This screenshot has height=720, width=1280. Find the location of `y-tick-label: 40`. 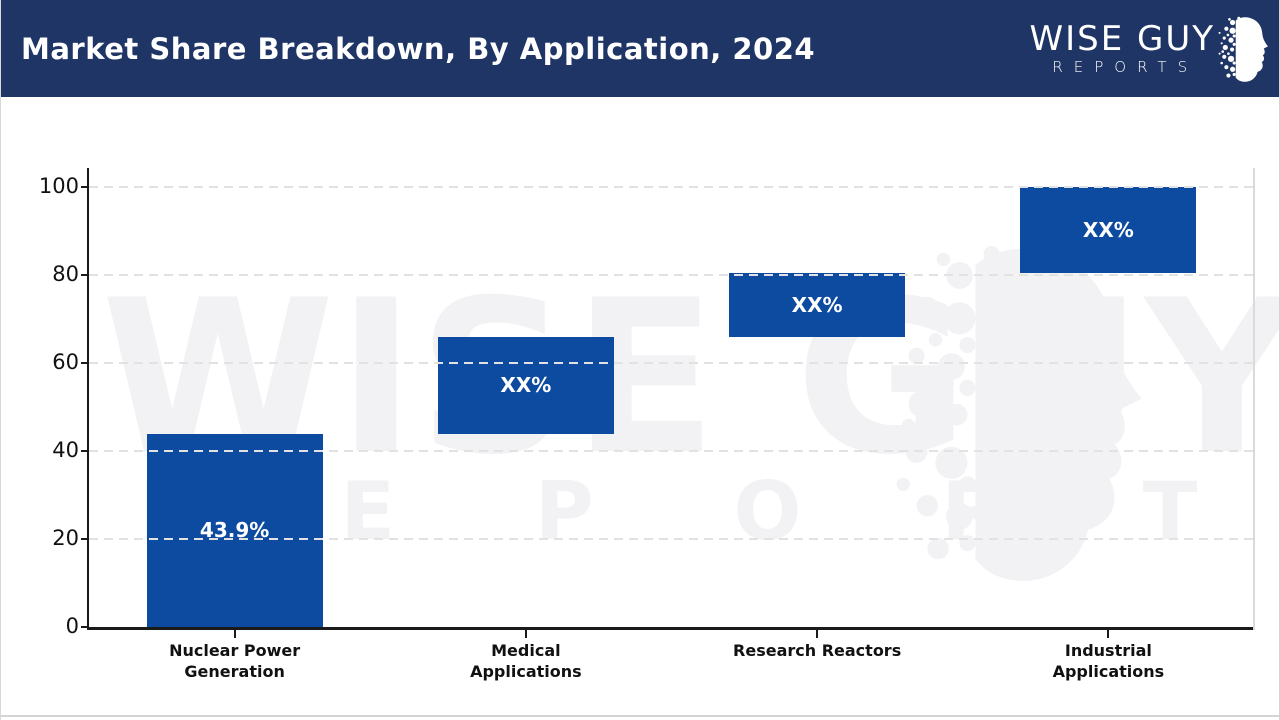

y-tick-label: 40 is located at coordinates (65, 450).